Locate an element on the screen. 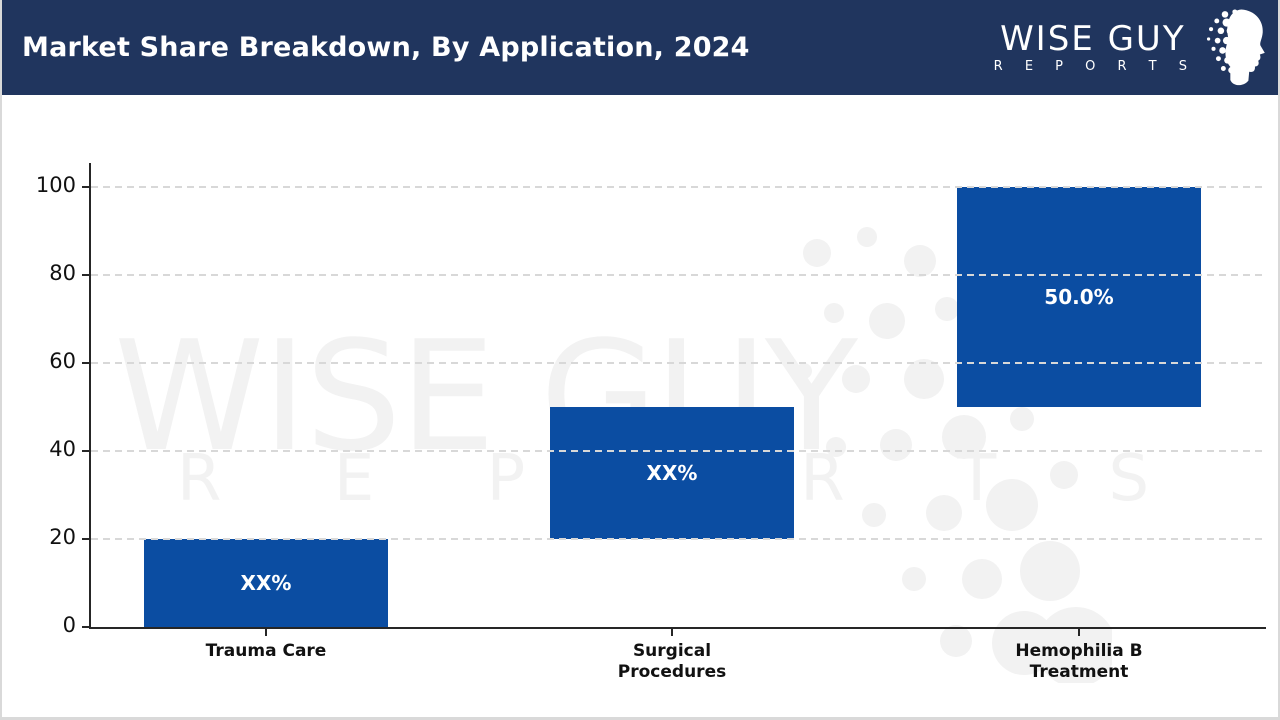 The width and height of the screenshot is (1280, 720). x-category-label: Surgical Procedures is located at coordinates (672, 661).